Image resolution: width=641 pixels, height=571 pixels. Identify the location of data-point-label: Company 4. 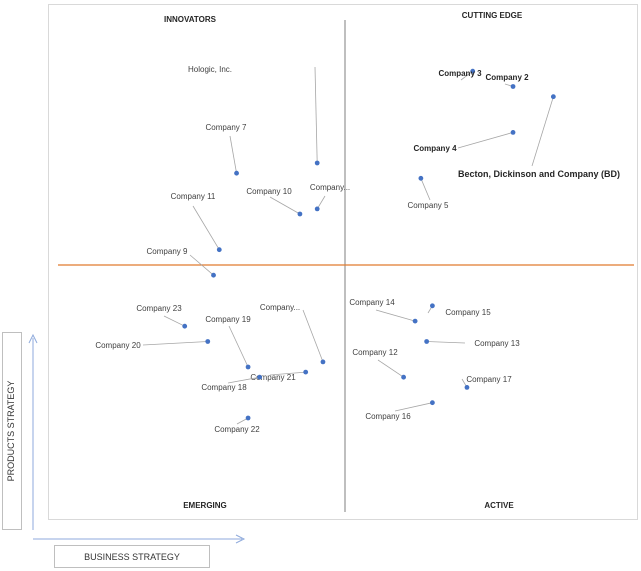
(435, 148).